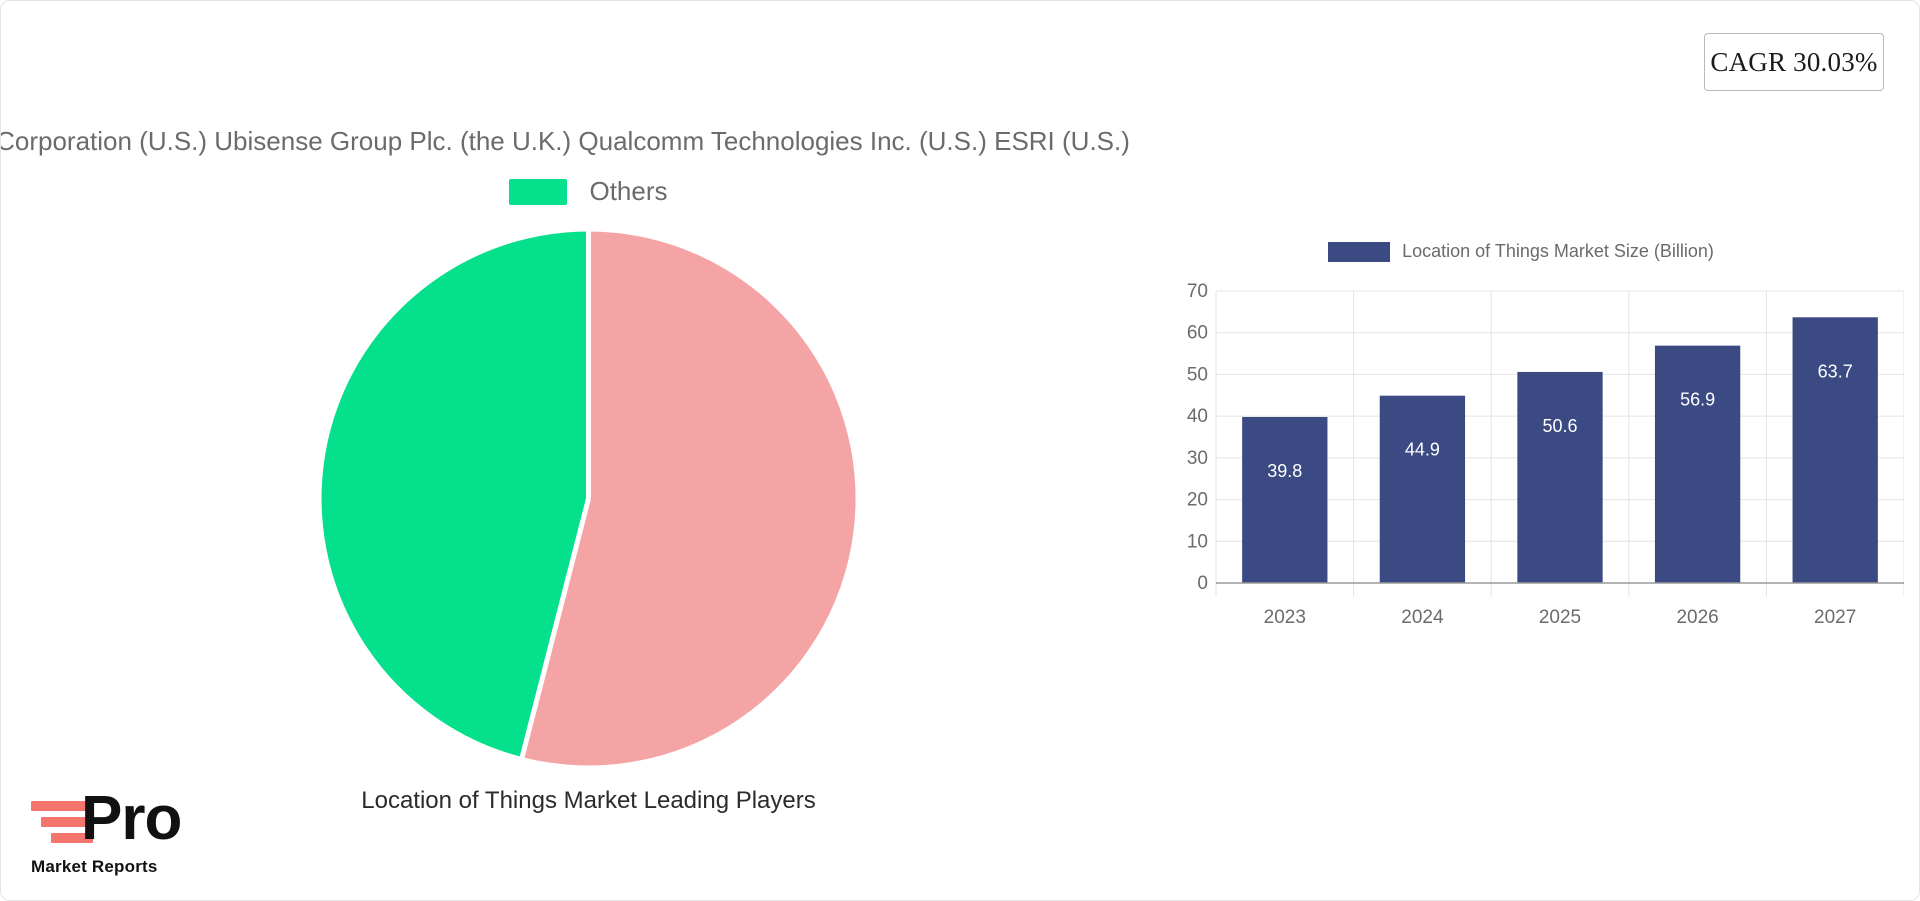 The image size is (1920, 901). What do you see at coordinates (1559, 426) in the screenshot?
I see `bar-value-label: 50.6` at bounding box center [1559, 426].